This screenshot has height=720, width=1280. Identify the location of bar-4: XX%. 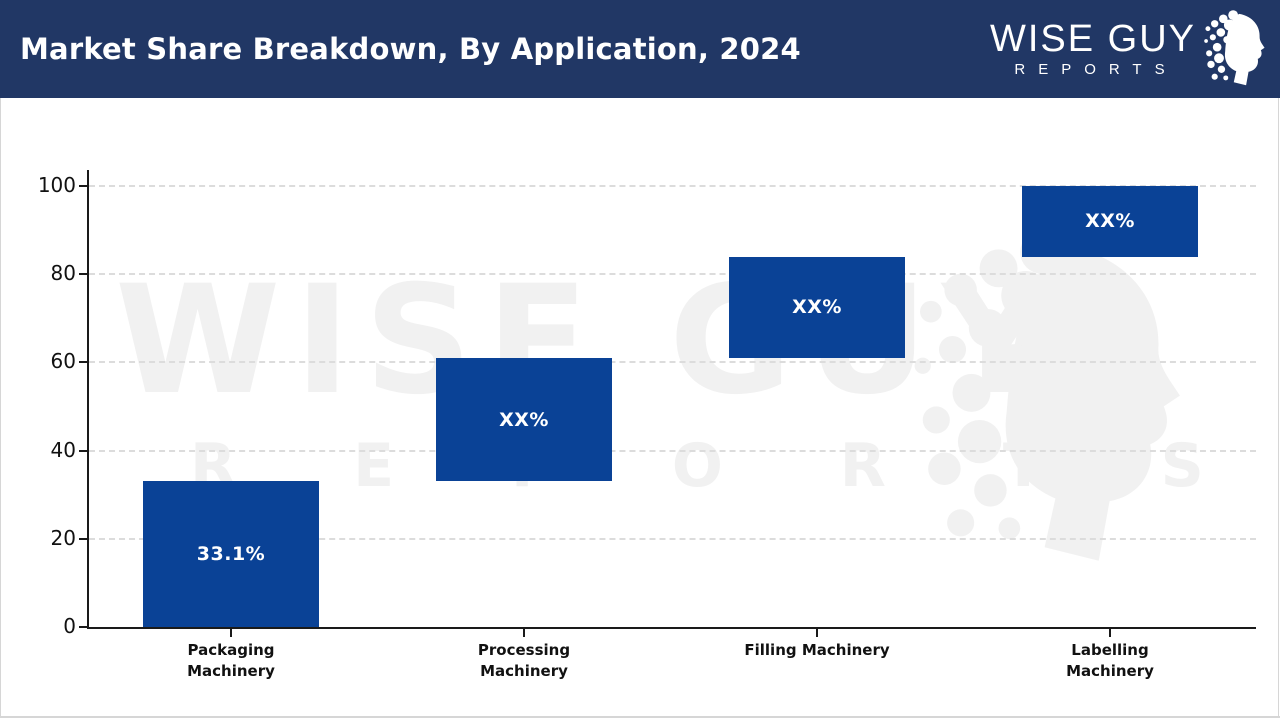
(1110, 221).